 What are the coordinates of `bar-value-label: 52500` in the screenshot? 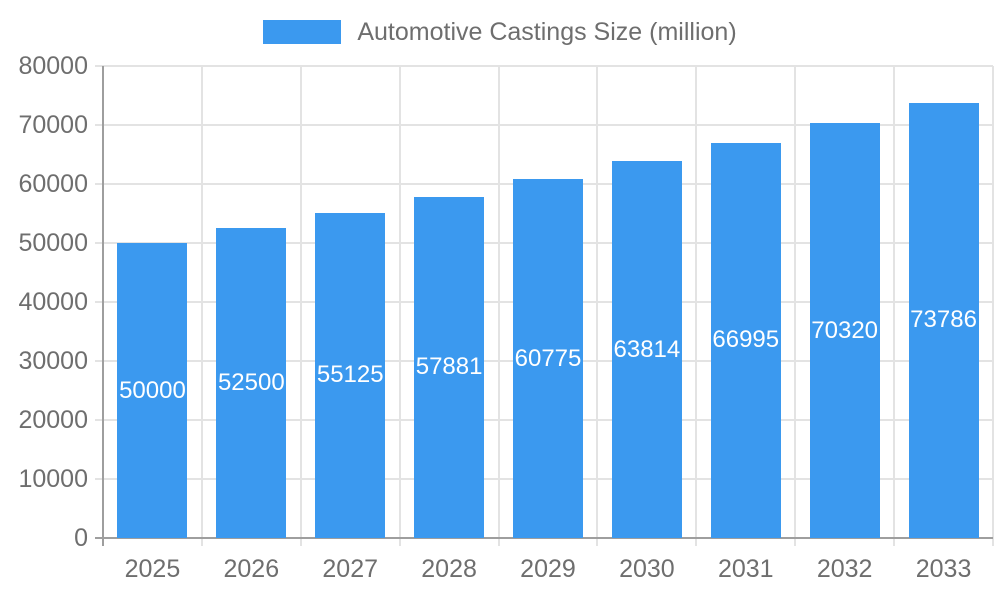 It's located at (251, 383).